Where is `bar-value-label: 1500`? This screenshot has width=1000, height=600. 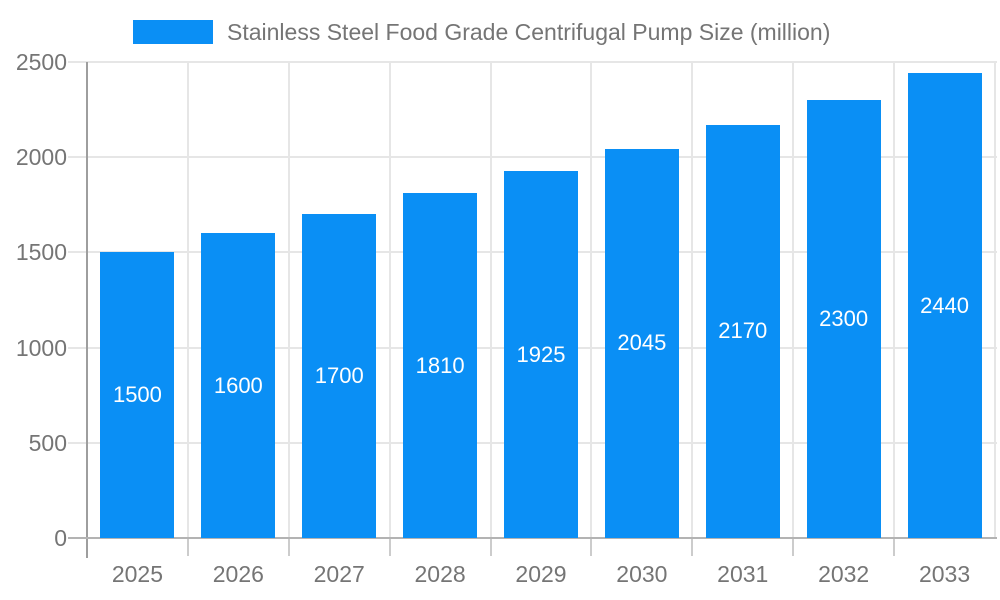 bar-value-label: 1500 is located at coordinates (137, 395).